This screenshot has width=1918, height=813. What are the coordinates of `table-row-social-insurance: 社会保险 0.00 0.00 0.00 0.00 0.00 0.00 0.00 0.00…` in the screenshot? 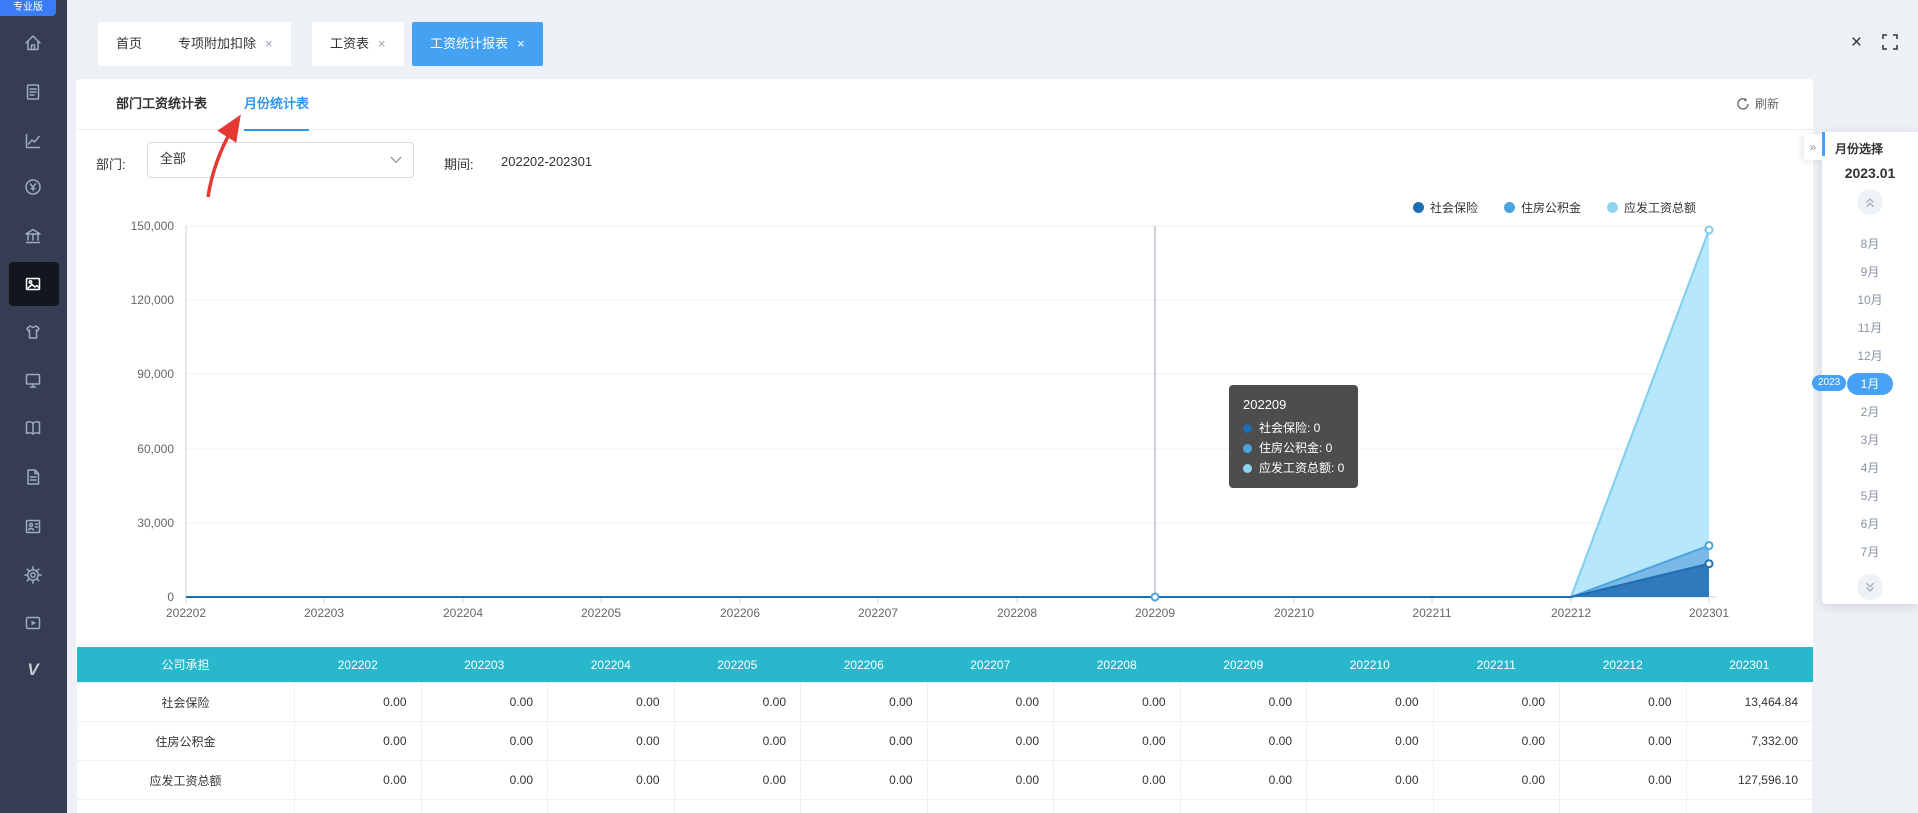 It's located at (944, 702).